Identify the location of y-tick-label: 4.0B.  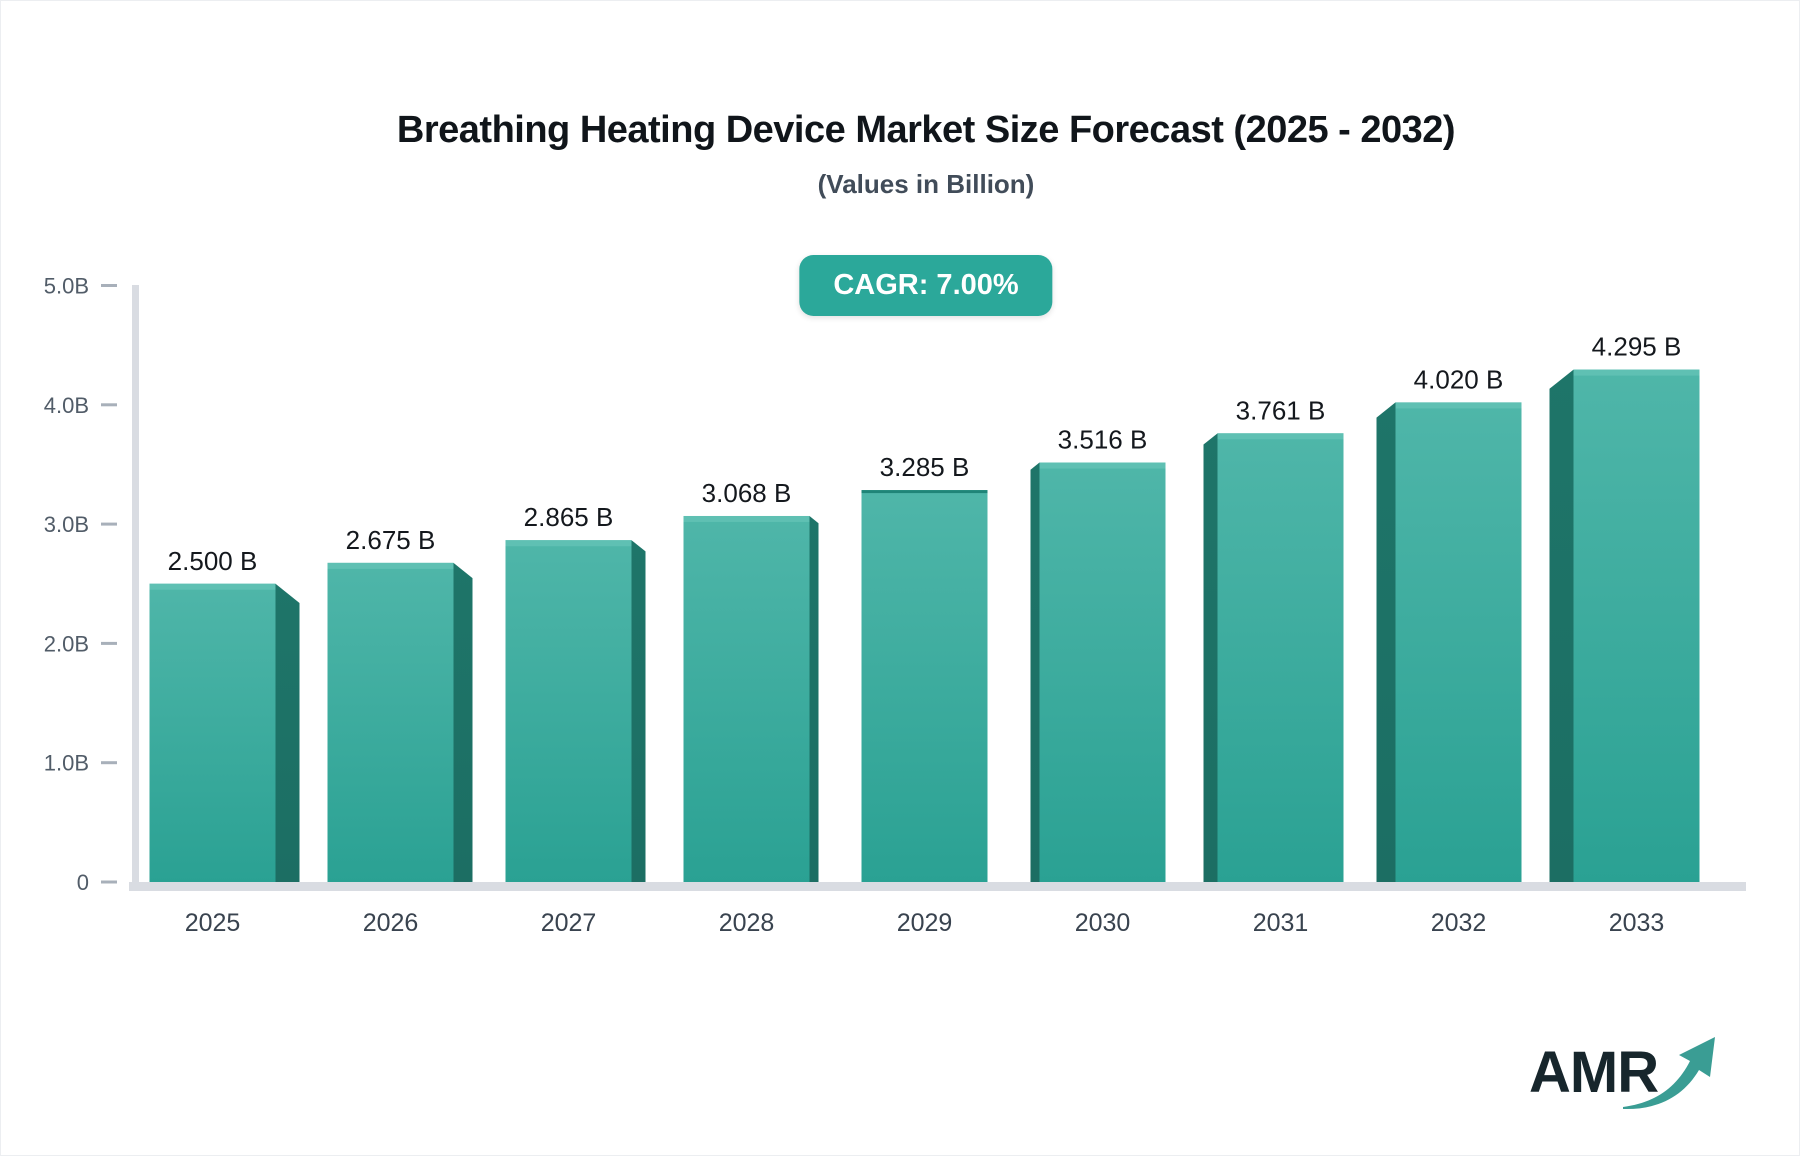
(66, 405).